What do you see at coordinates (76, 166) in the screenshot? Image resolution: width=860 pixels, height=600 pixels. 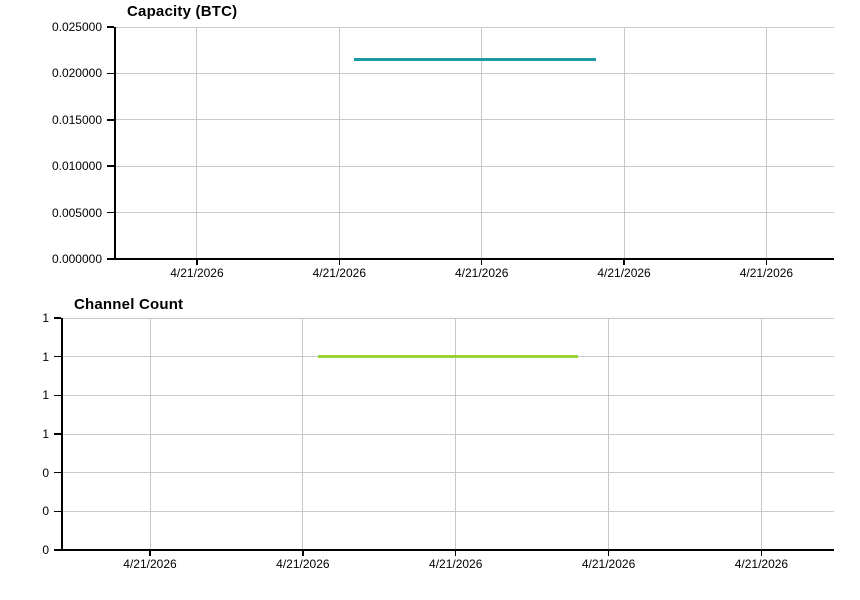 I see `y-tick-label: 0.010000` at bounding box center [76, 166].